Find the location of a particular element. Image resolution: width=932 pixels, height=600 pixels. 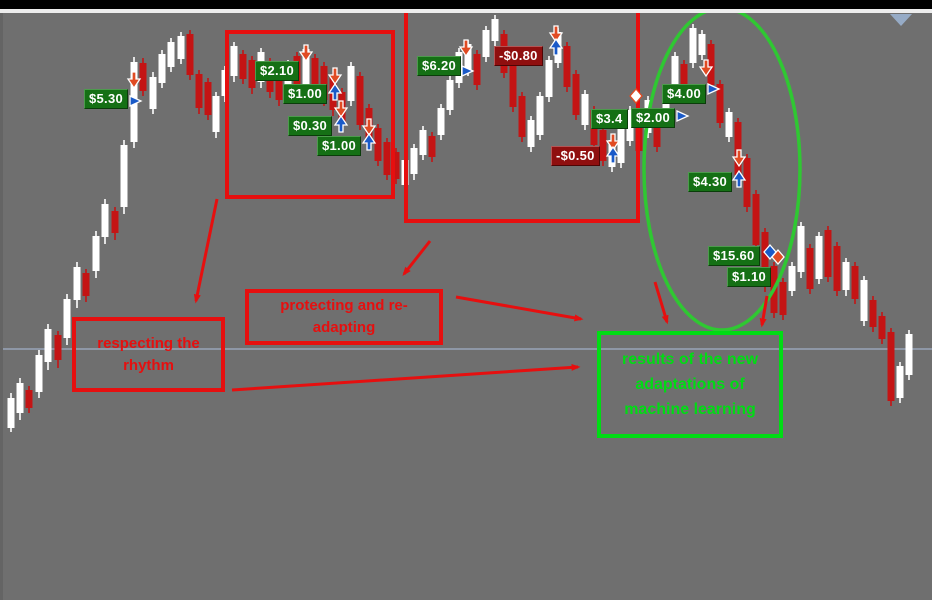

chart-left-edge is located at coordinates (1, 306).